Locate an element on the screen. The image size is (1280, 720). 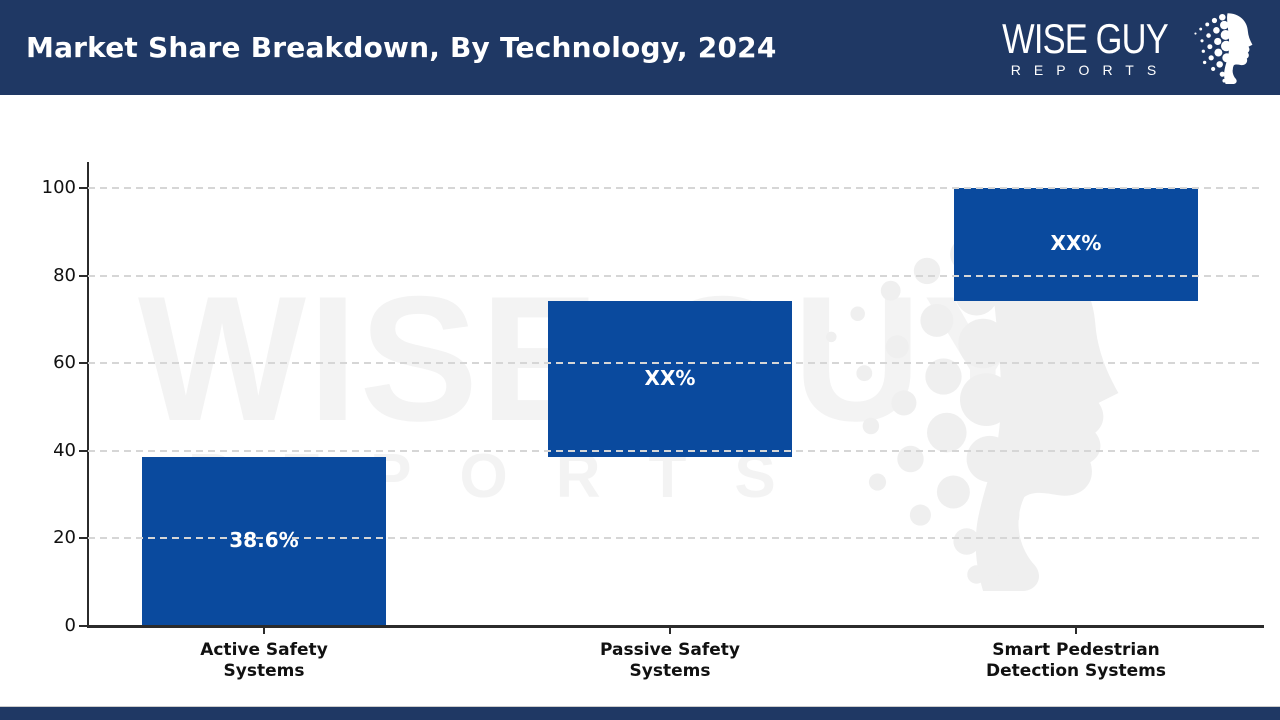
y-tick-label-0: 0 is located at coordinates (70, 625).